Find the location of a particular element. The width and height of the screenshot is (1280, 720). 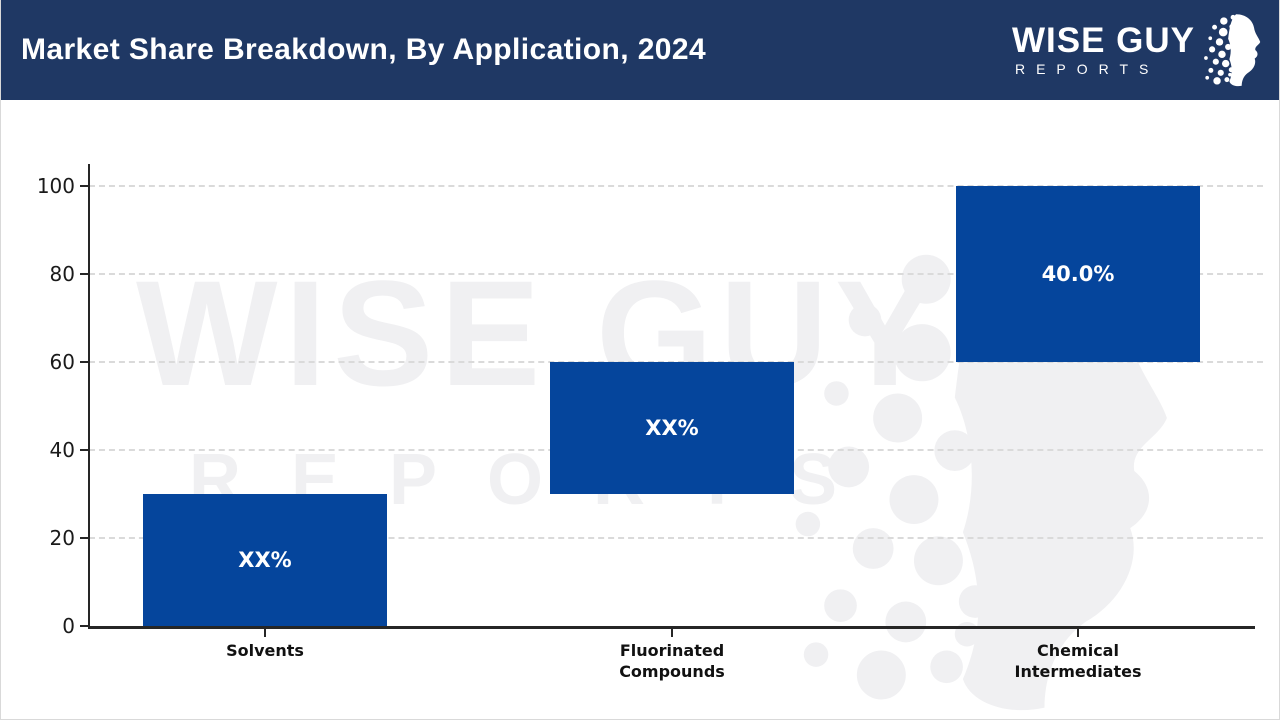

bar-value-label: 40.0% is located at coordinates (1078, 274).